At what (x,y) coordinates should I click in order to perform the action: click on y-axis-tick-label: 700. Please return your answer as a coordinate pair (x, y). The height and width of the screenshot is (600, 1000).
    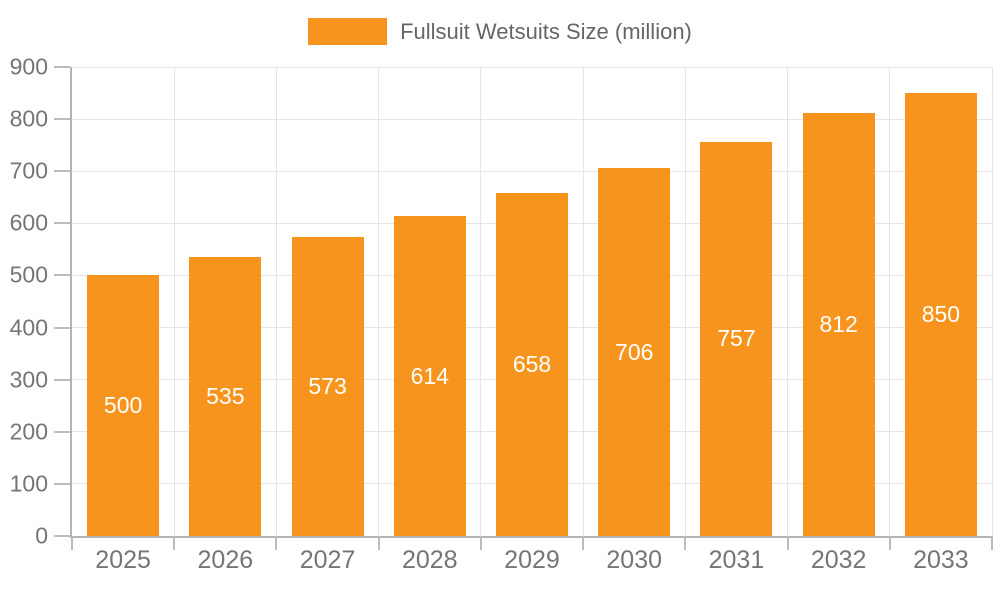
    Looking at the image, I should click on (28, 170).